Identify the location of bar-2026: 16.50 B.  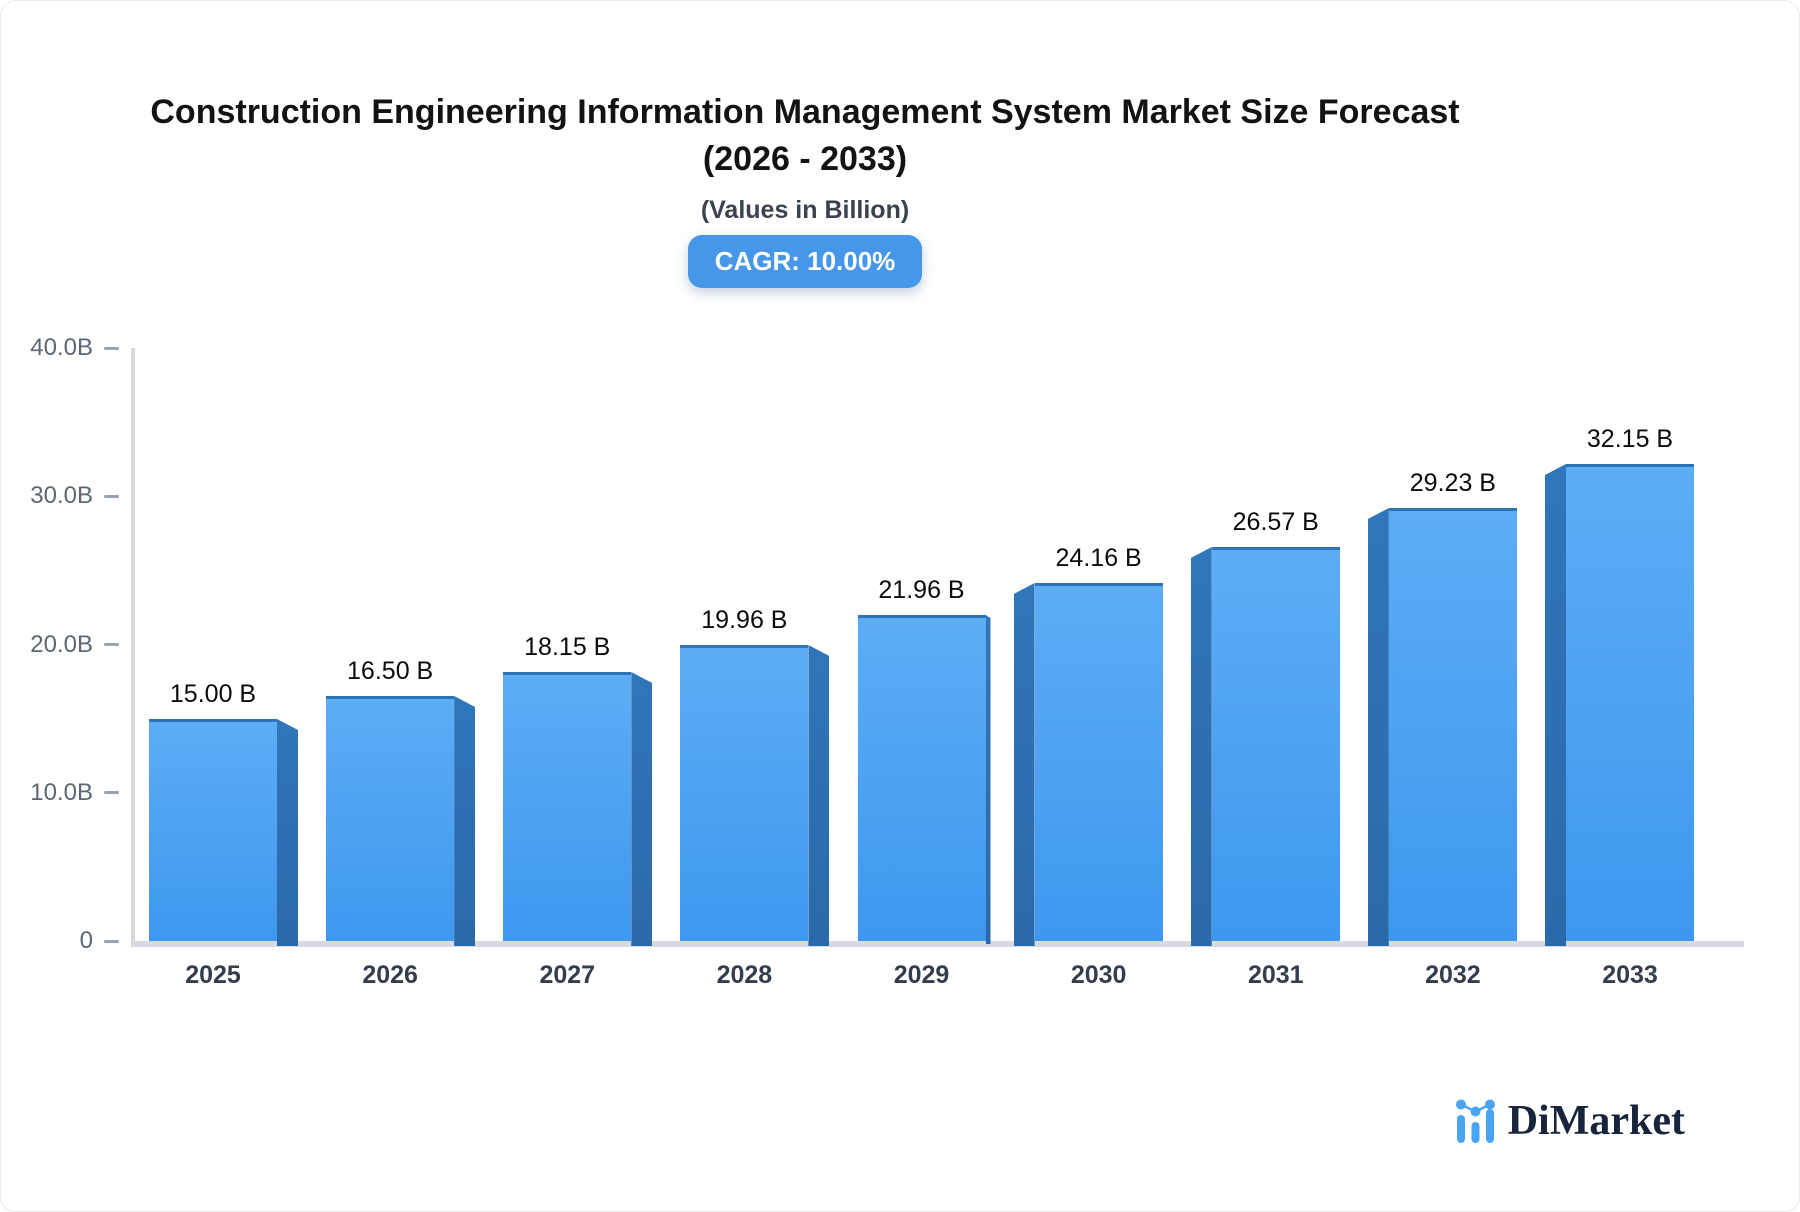
(401, 801).